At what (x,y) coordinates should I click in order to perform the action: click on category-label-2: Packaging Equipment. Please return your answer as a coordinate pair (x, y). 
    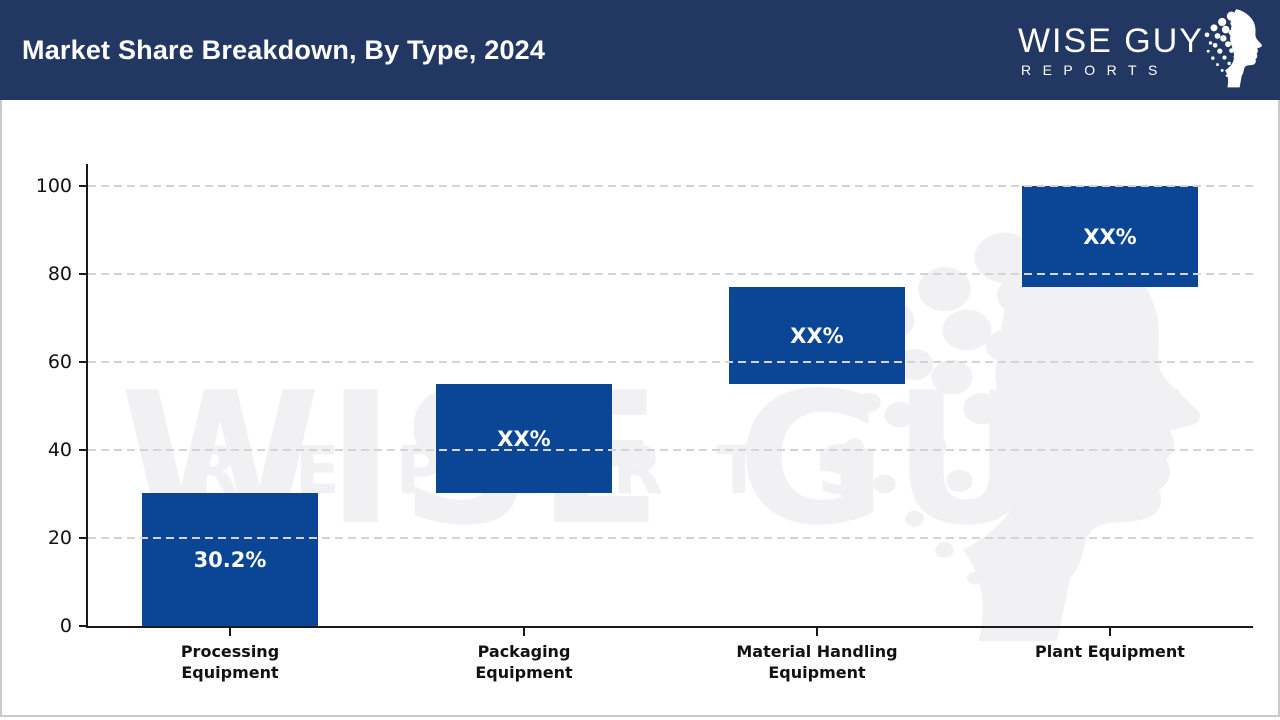
    Looking at the image, I should click on (524, 662).